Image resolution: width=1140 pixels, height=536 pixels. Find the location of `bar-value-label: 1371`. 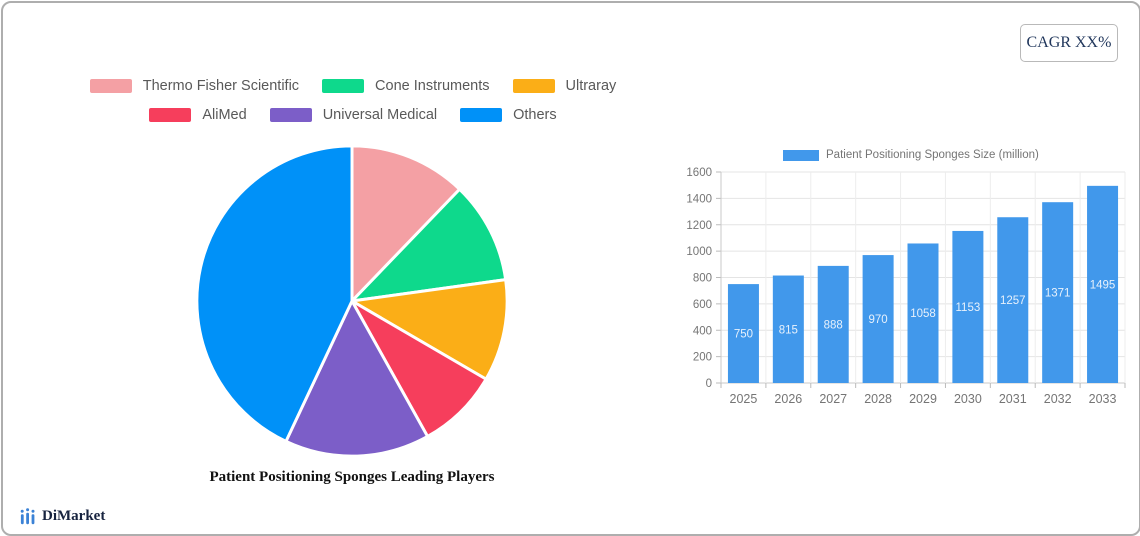

bar-value-label: 1371 is located at coordinates (1058, 294).